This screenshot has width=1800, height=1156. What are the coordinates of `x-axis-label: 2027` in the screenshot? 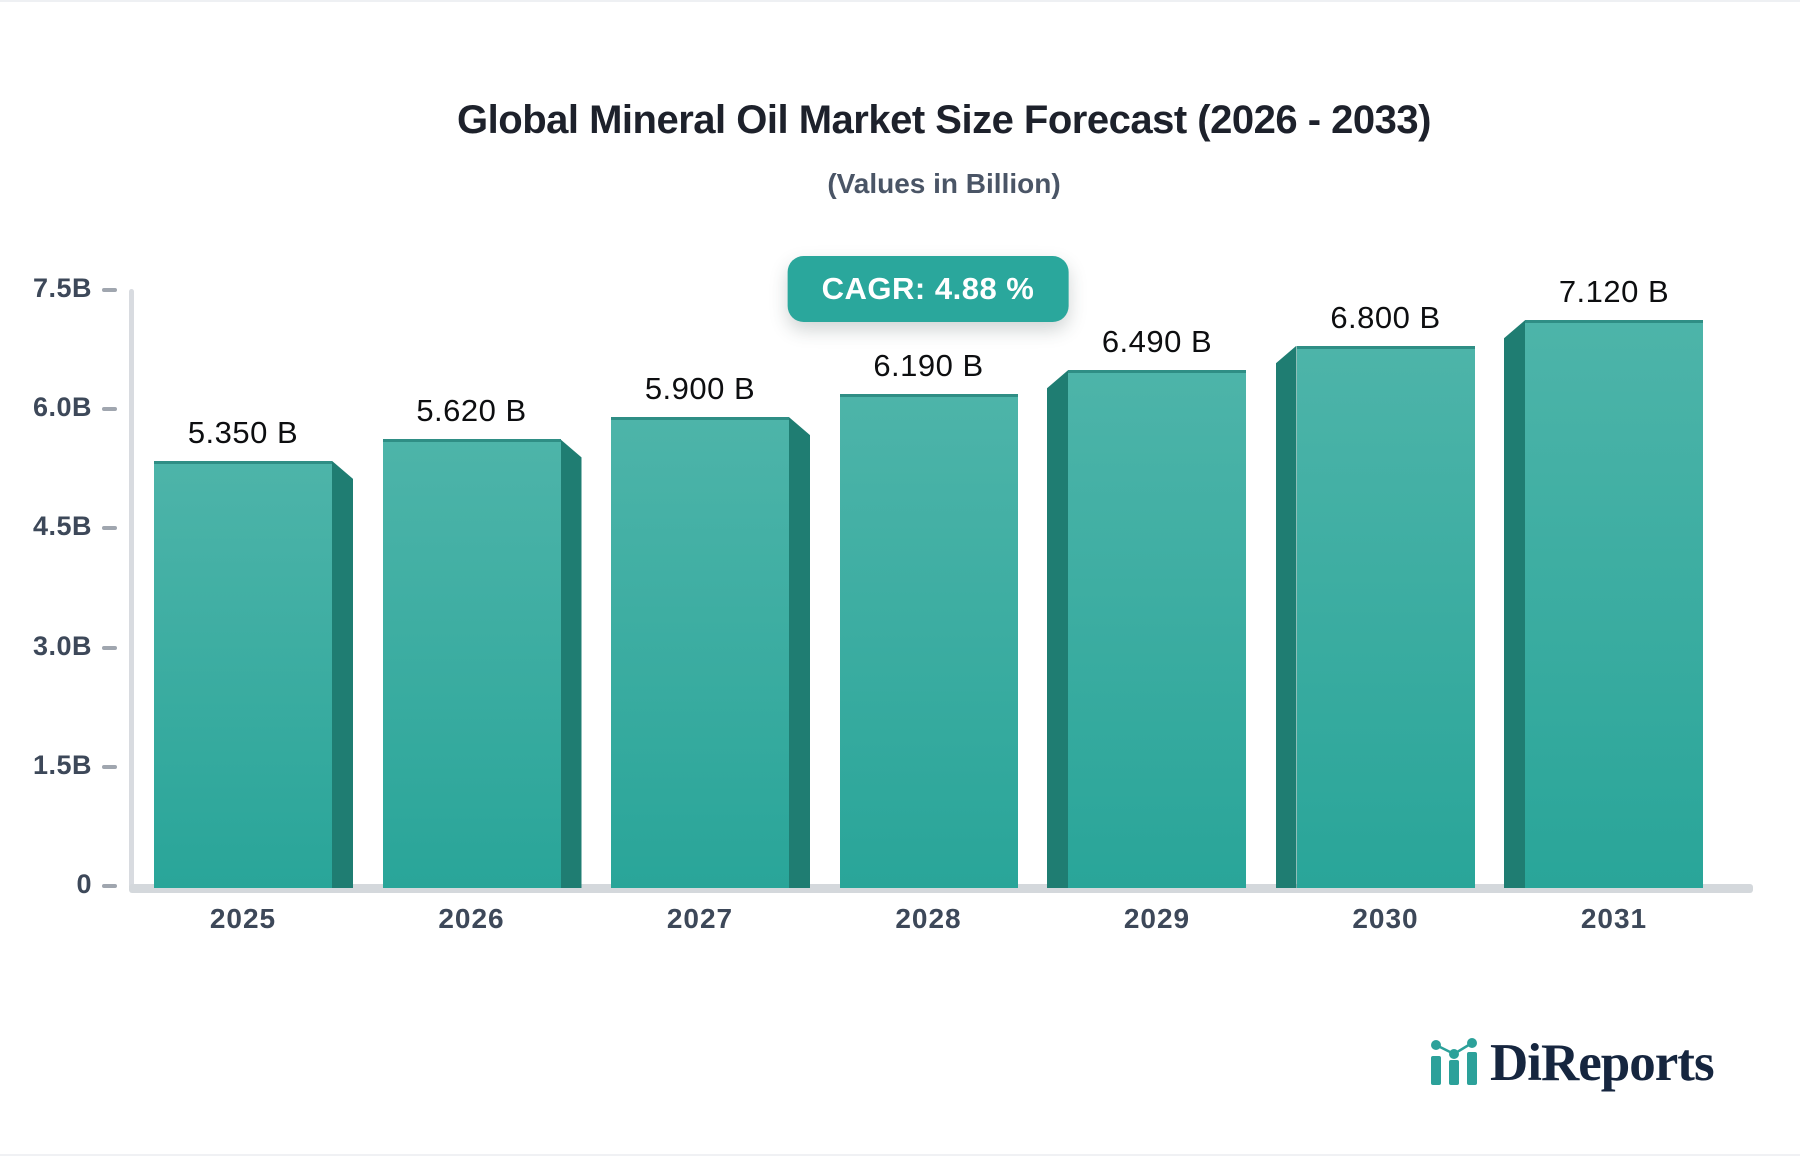 It's located at (700, 918).